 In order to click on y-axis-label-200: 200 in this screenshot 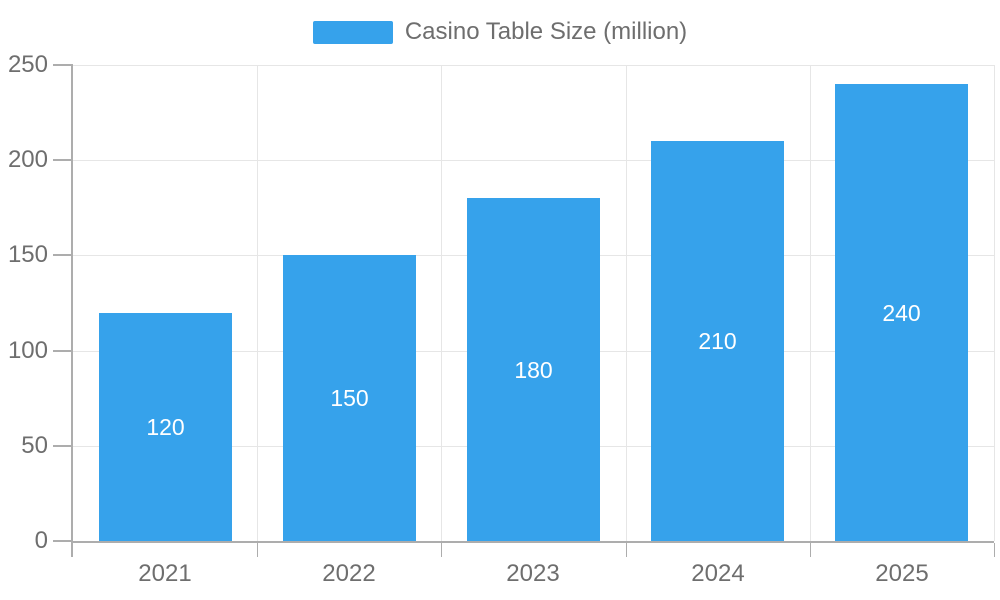, I will do `click(27, 159)`.